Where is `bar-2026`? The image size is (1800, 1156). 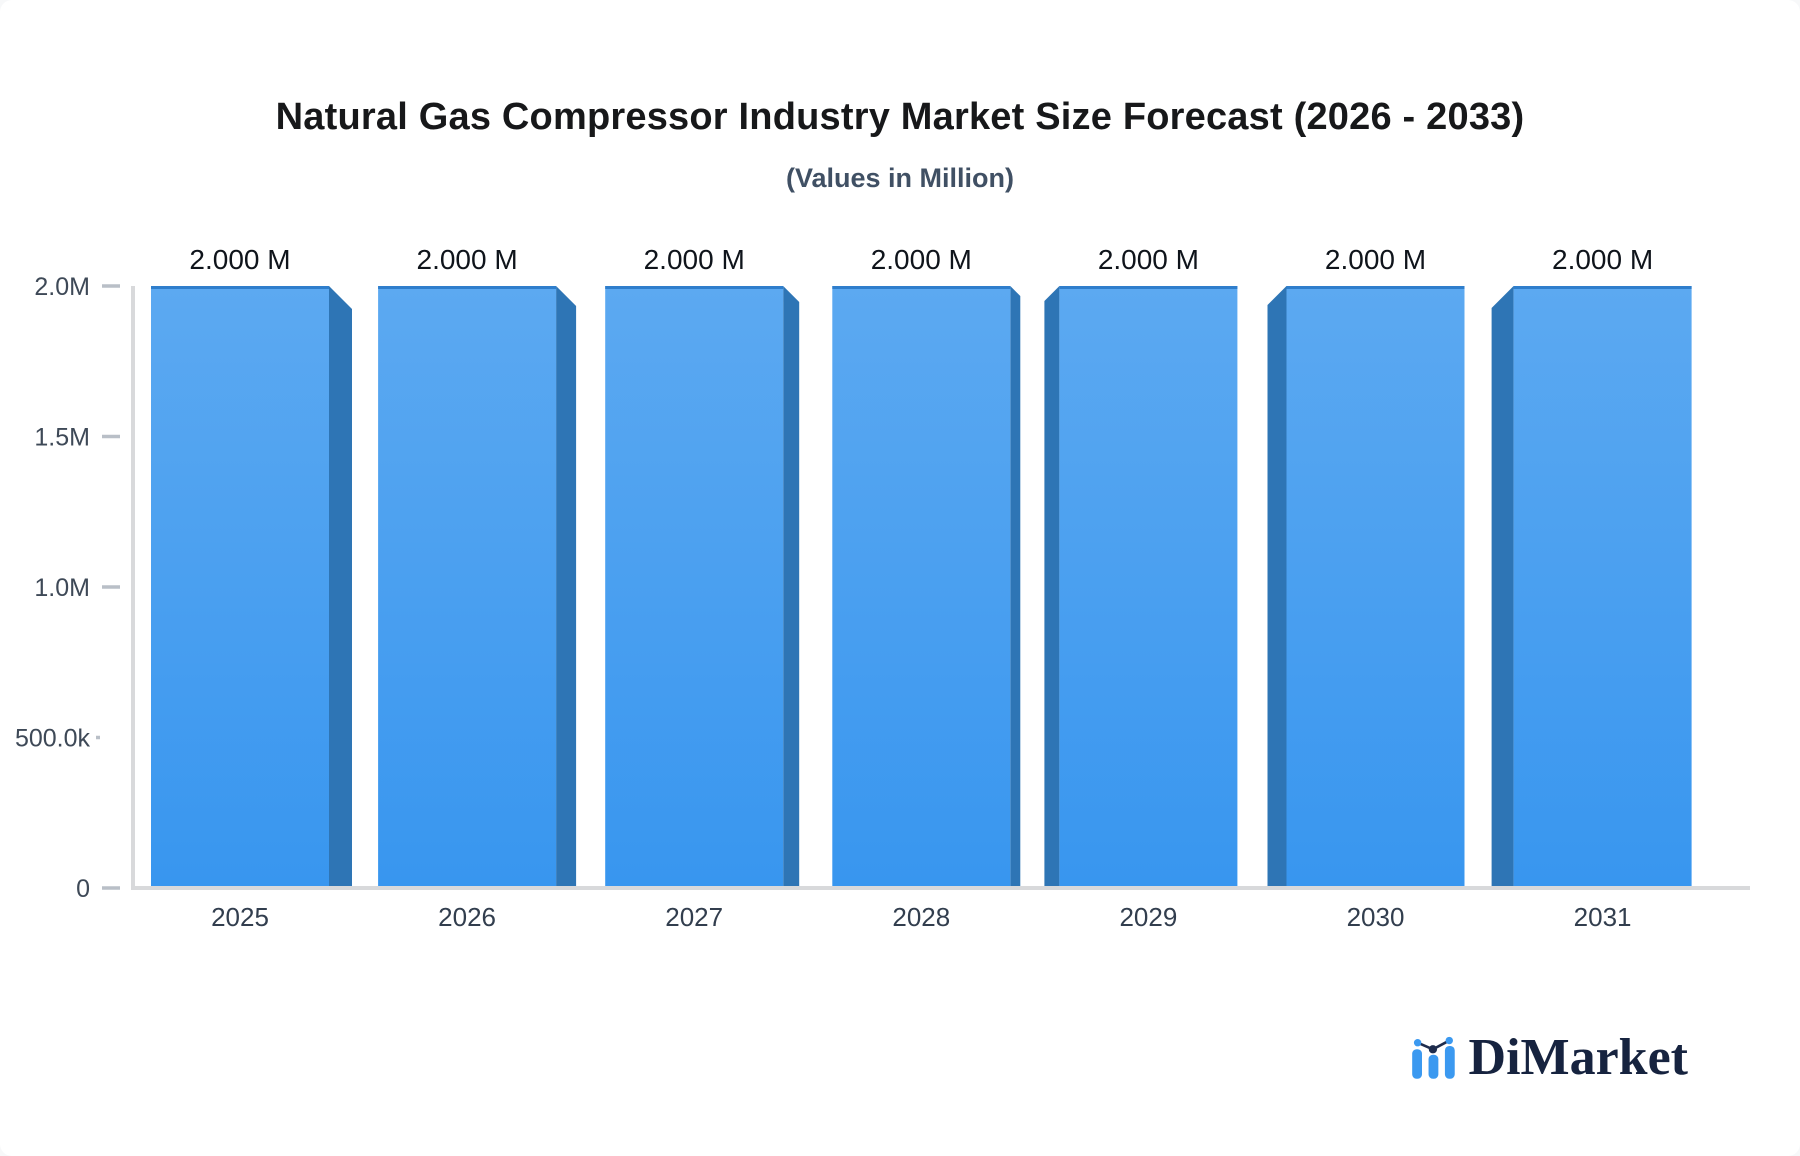
bar-2026 is located at coordinates (467, 586).